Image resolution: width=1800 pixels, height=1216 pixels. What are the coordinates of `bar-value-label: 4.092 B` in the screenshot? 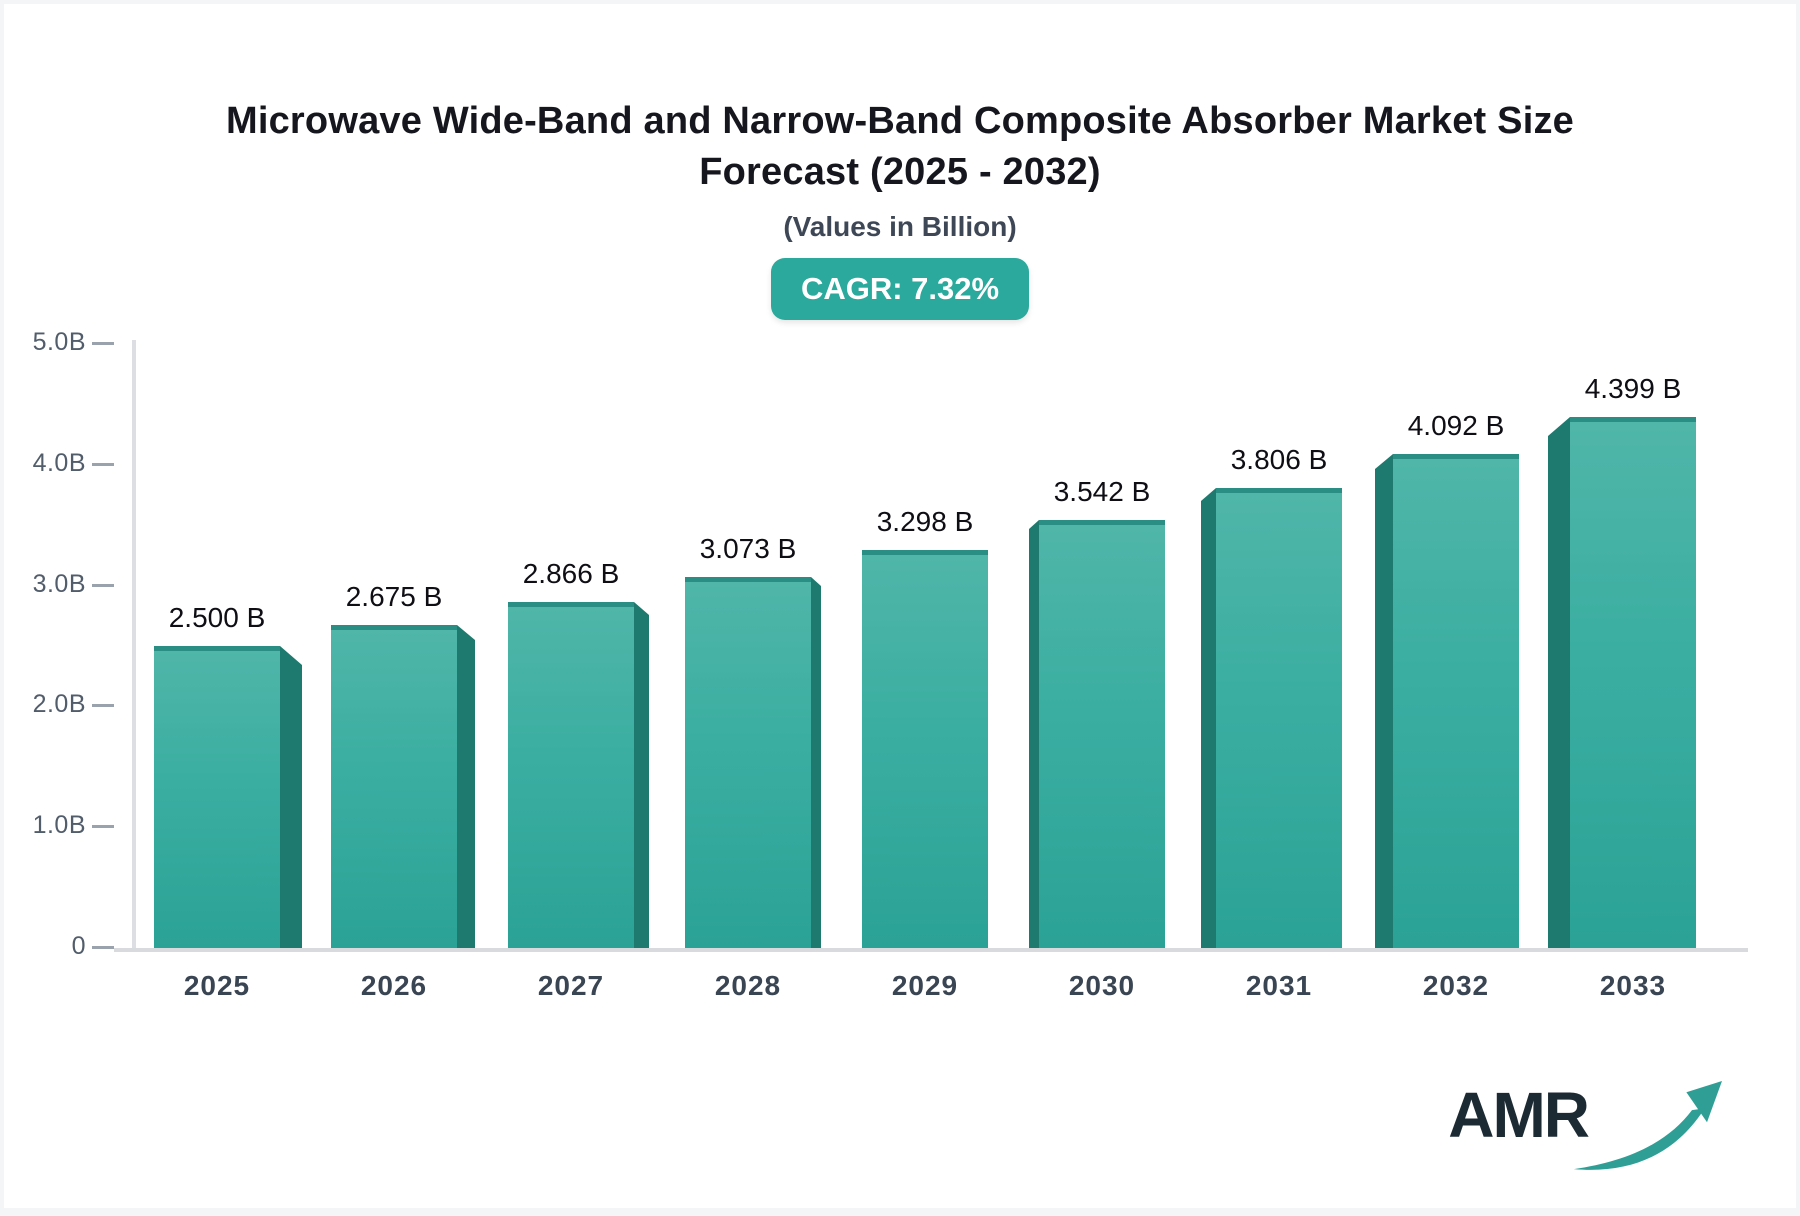 It's located at (1456, 425).